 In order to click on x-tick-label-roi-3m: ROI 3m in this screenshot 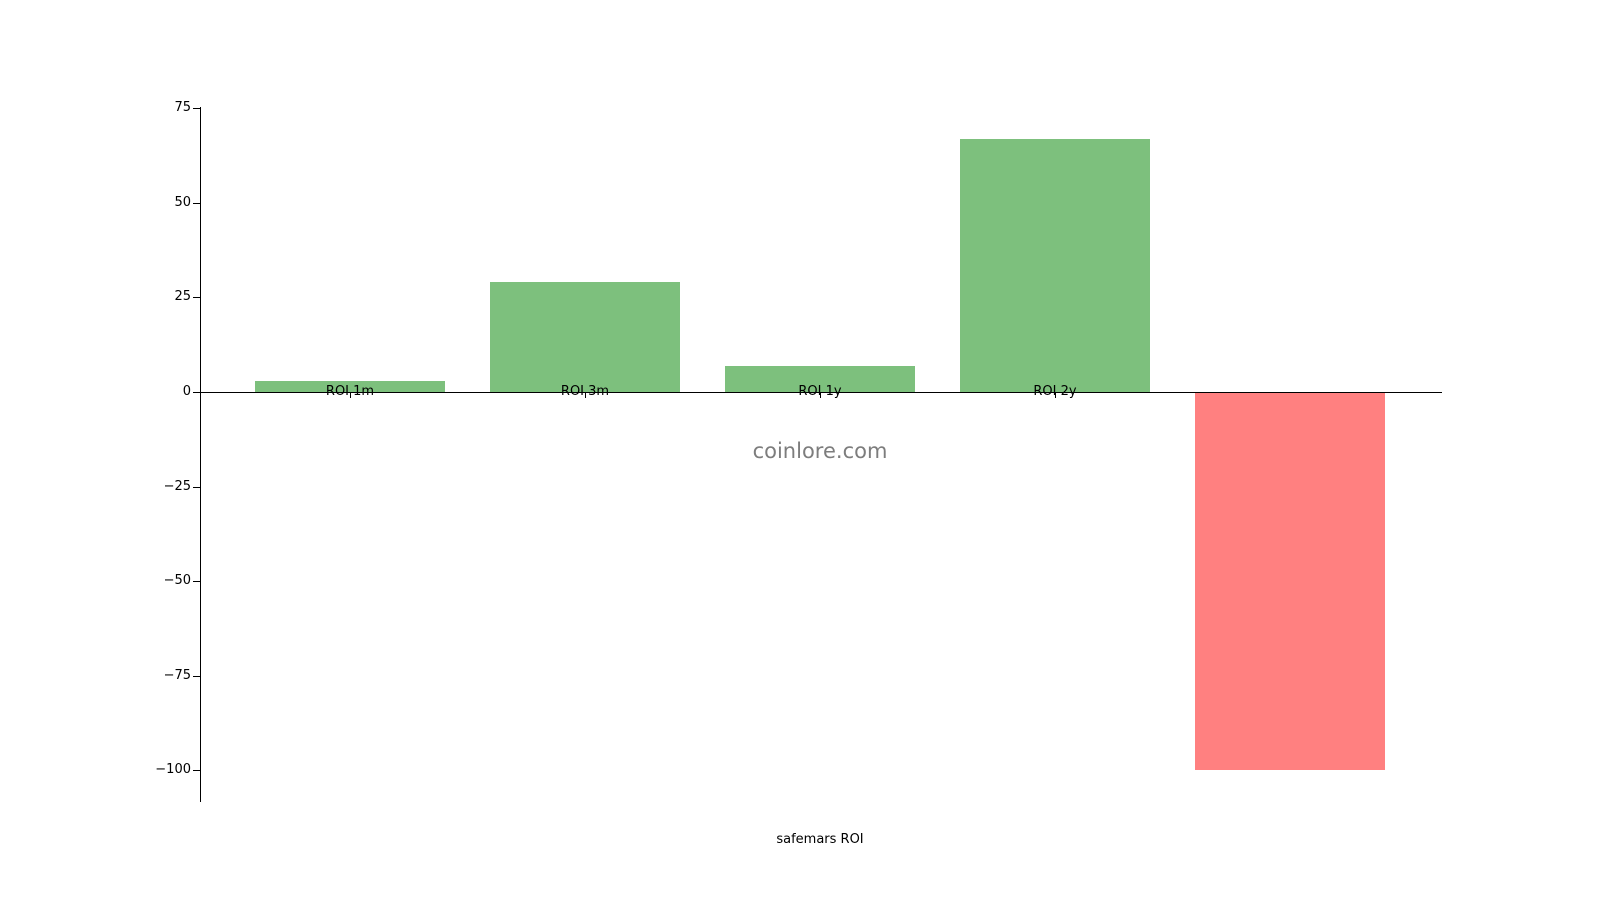, I will do `click(585, 391)`.